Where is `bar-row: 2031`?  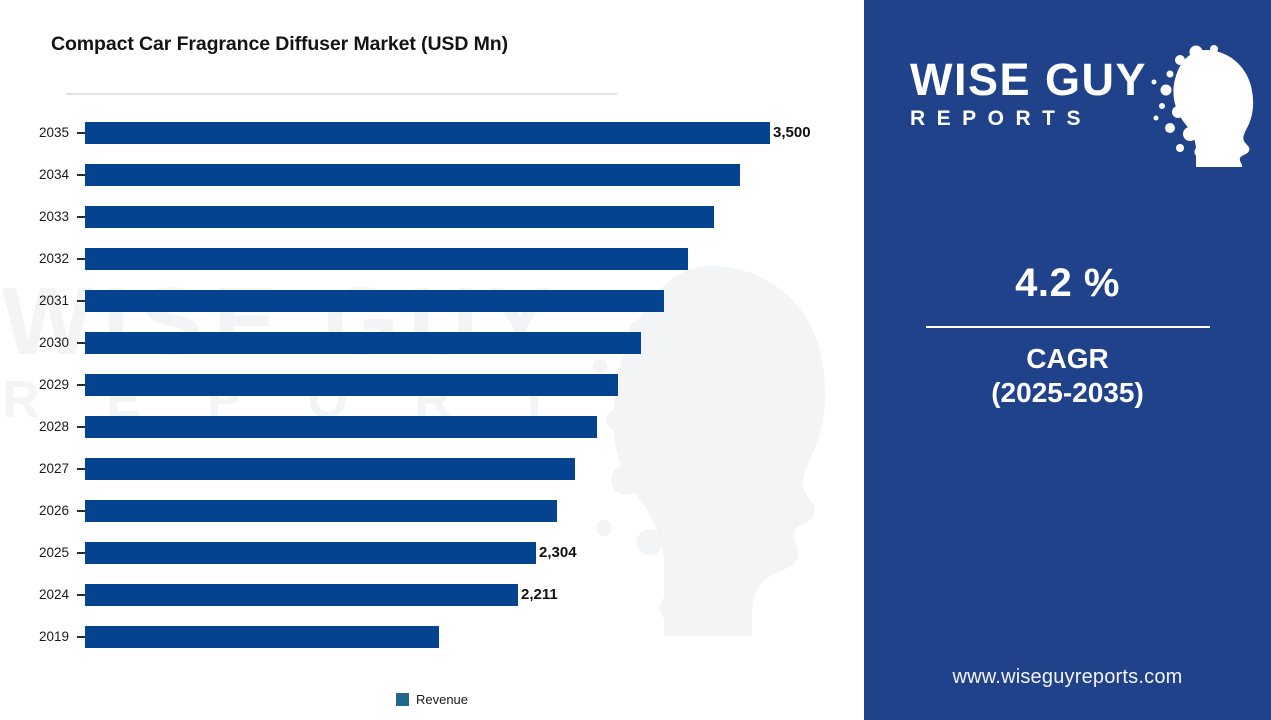 bar-row: 2031 is located at coordinates (432, 301).